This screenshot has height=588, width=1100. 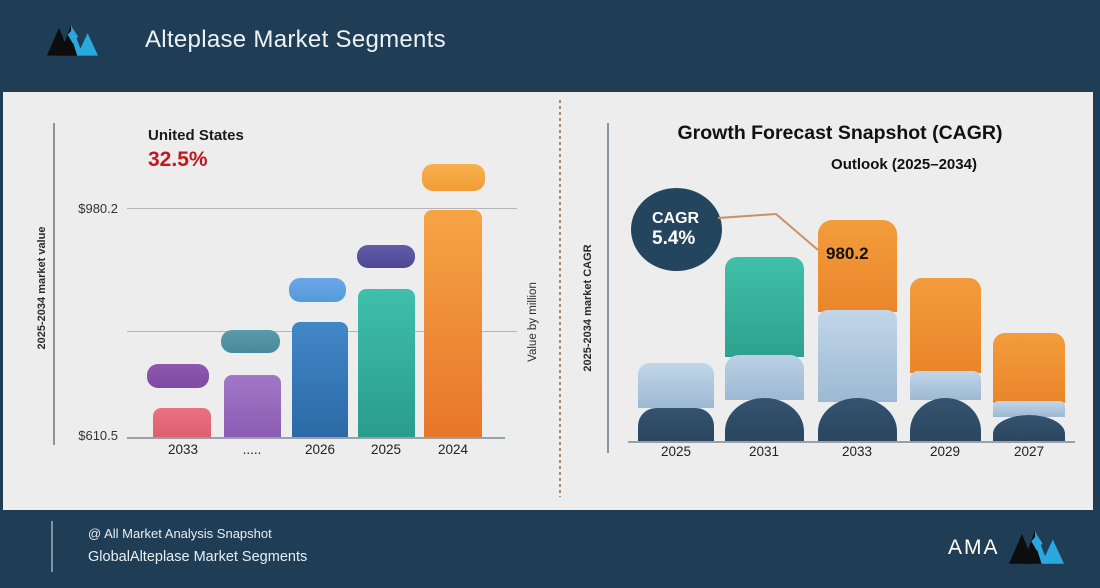 I want to click on page-title: Alteplase Market Segments, so click(x=295, y=39).